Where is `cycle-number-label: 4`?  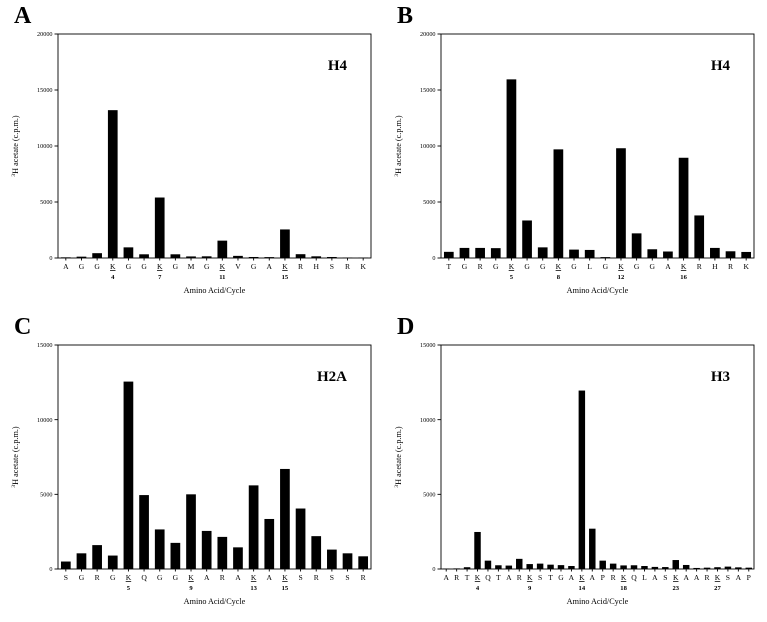
cycle-number-label: 4 is located at coordinates (113, 277).